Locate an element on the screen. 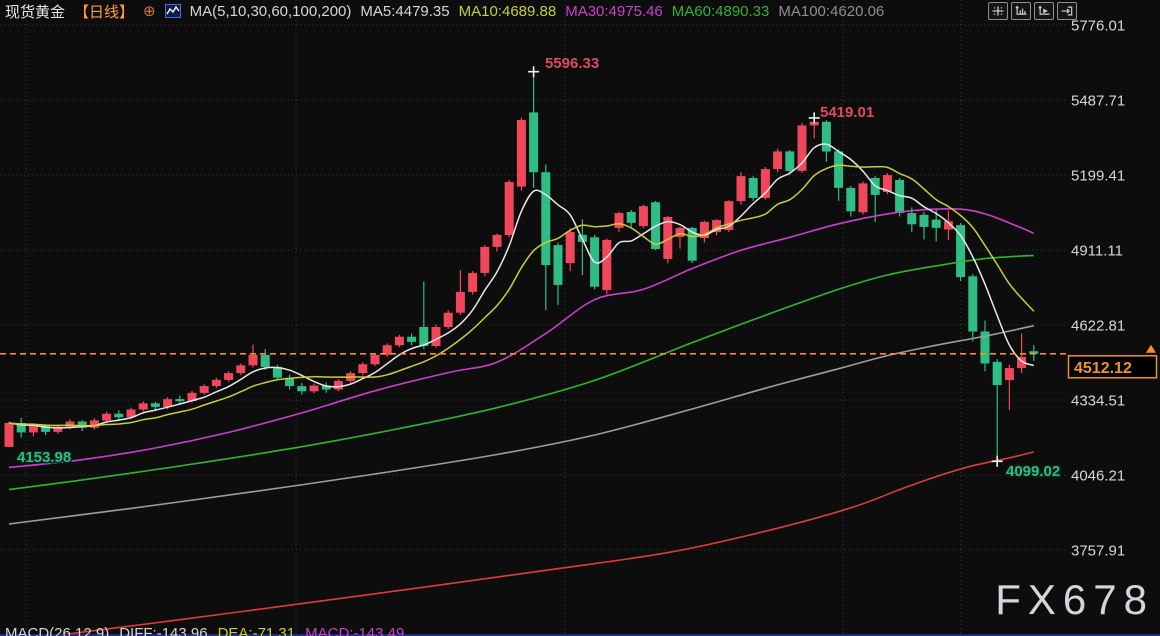 This screenshot has height=636, width=1160. y-axis-tick-label: 4911.11 is located at coordinates (1097, 251).